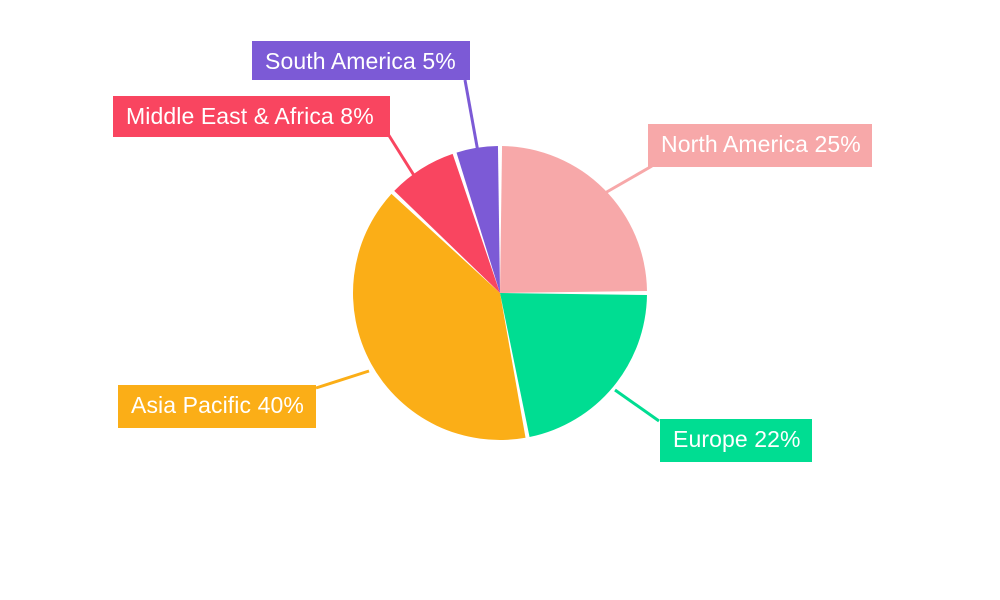  Describe the element at coordinates (471, 116) in the screenshot. I see `leader-line-south-america` at that location.